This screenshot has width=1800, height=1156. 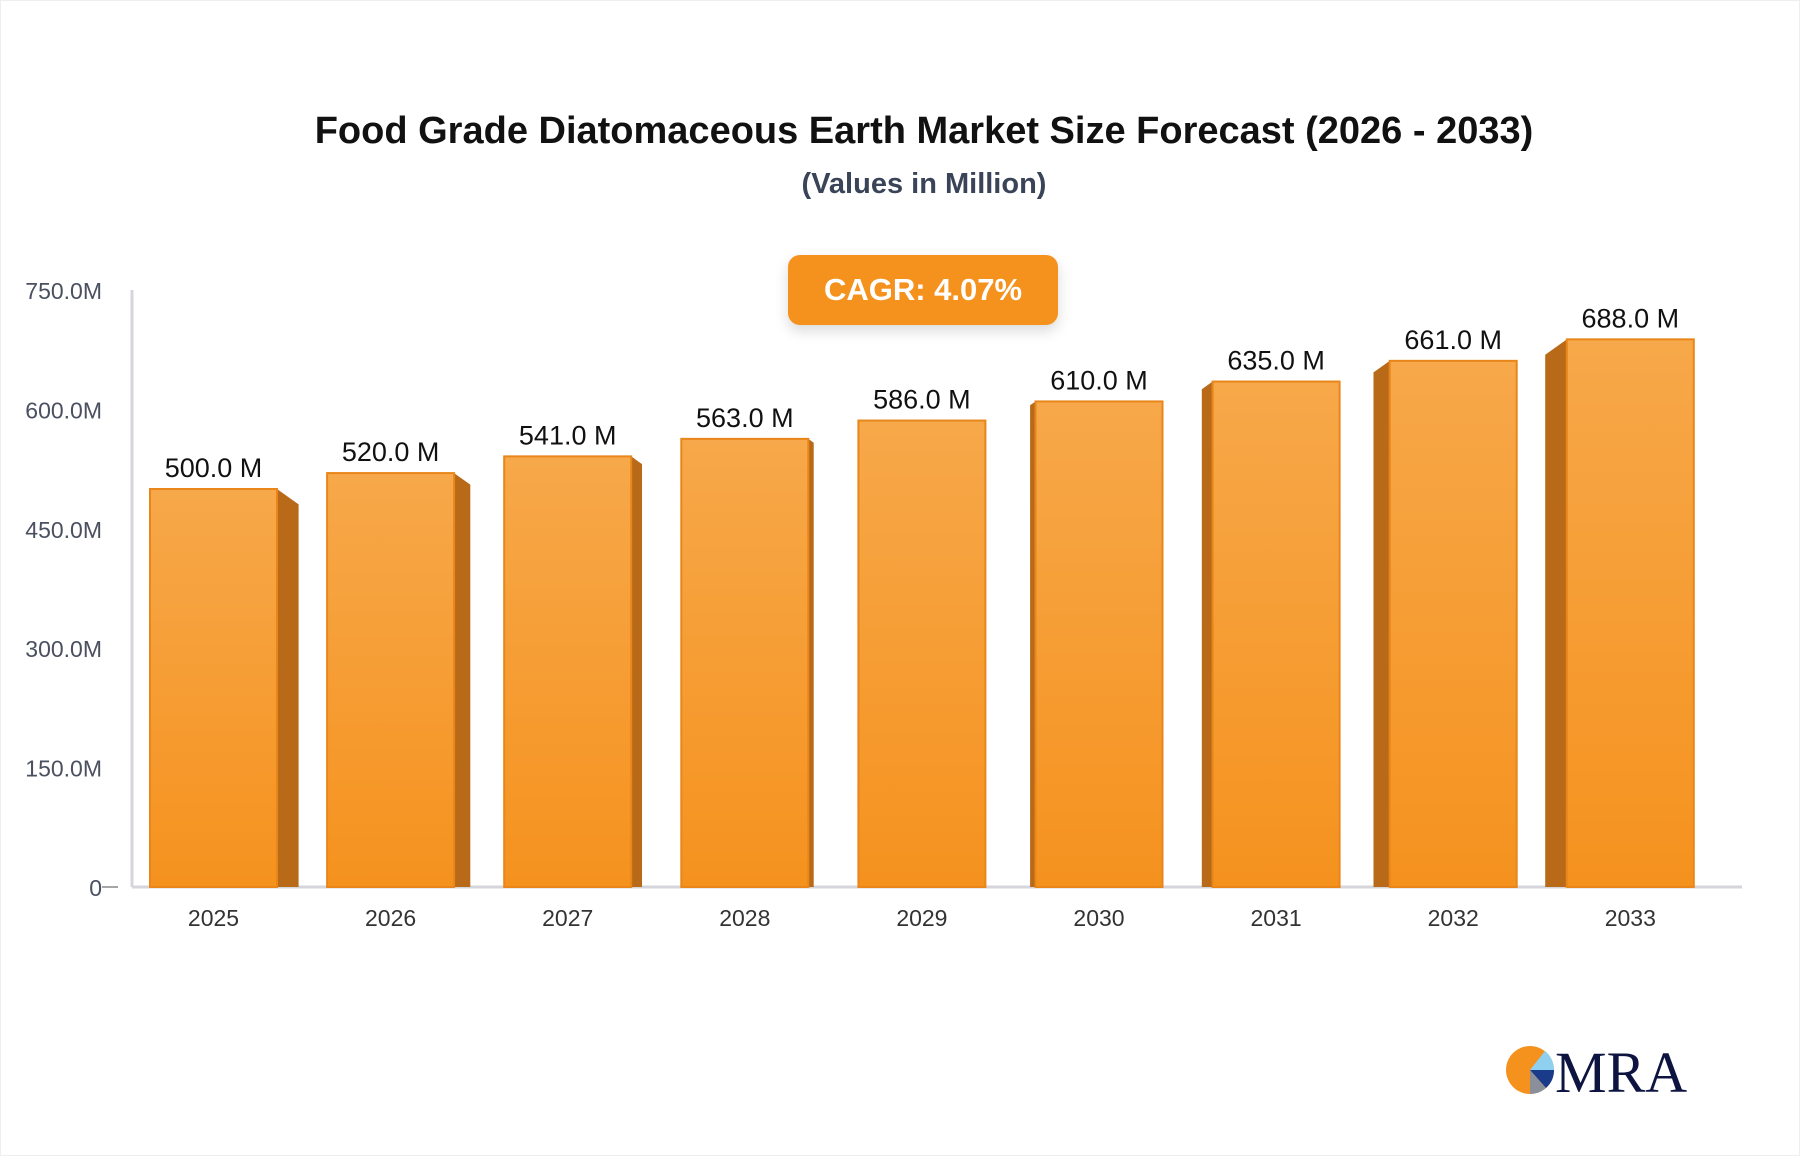 I want to click on data-label: 520.0 M, so click(x=391, y=452).